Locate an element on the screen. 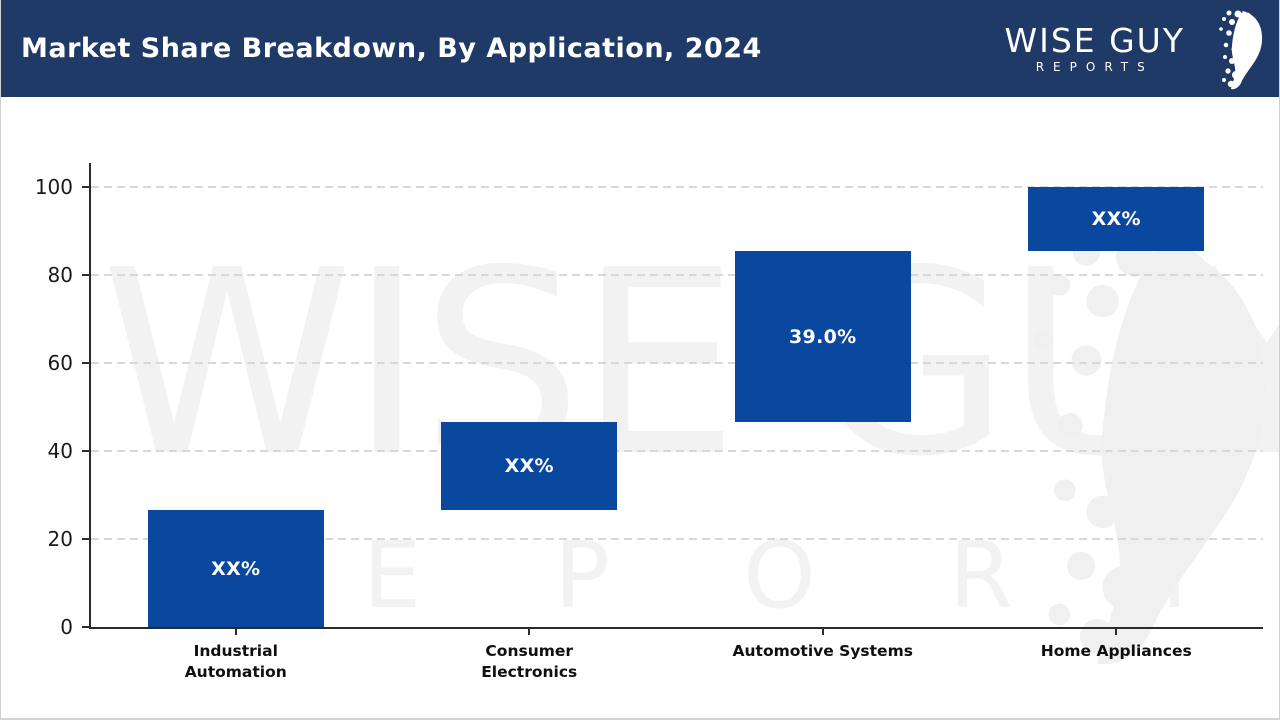 This screenshot has width=1280, height=720. logo-text: WISE GUY REPORTS is located at coordinates (1094, 47).